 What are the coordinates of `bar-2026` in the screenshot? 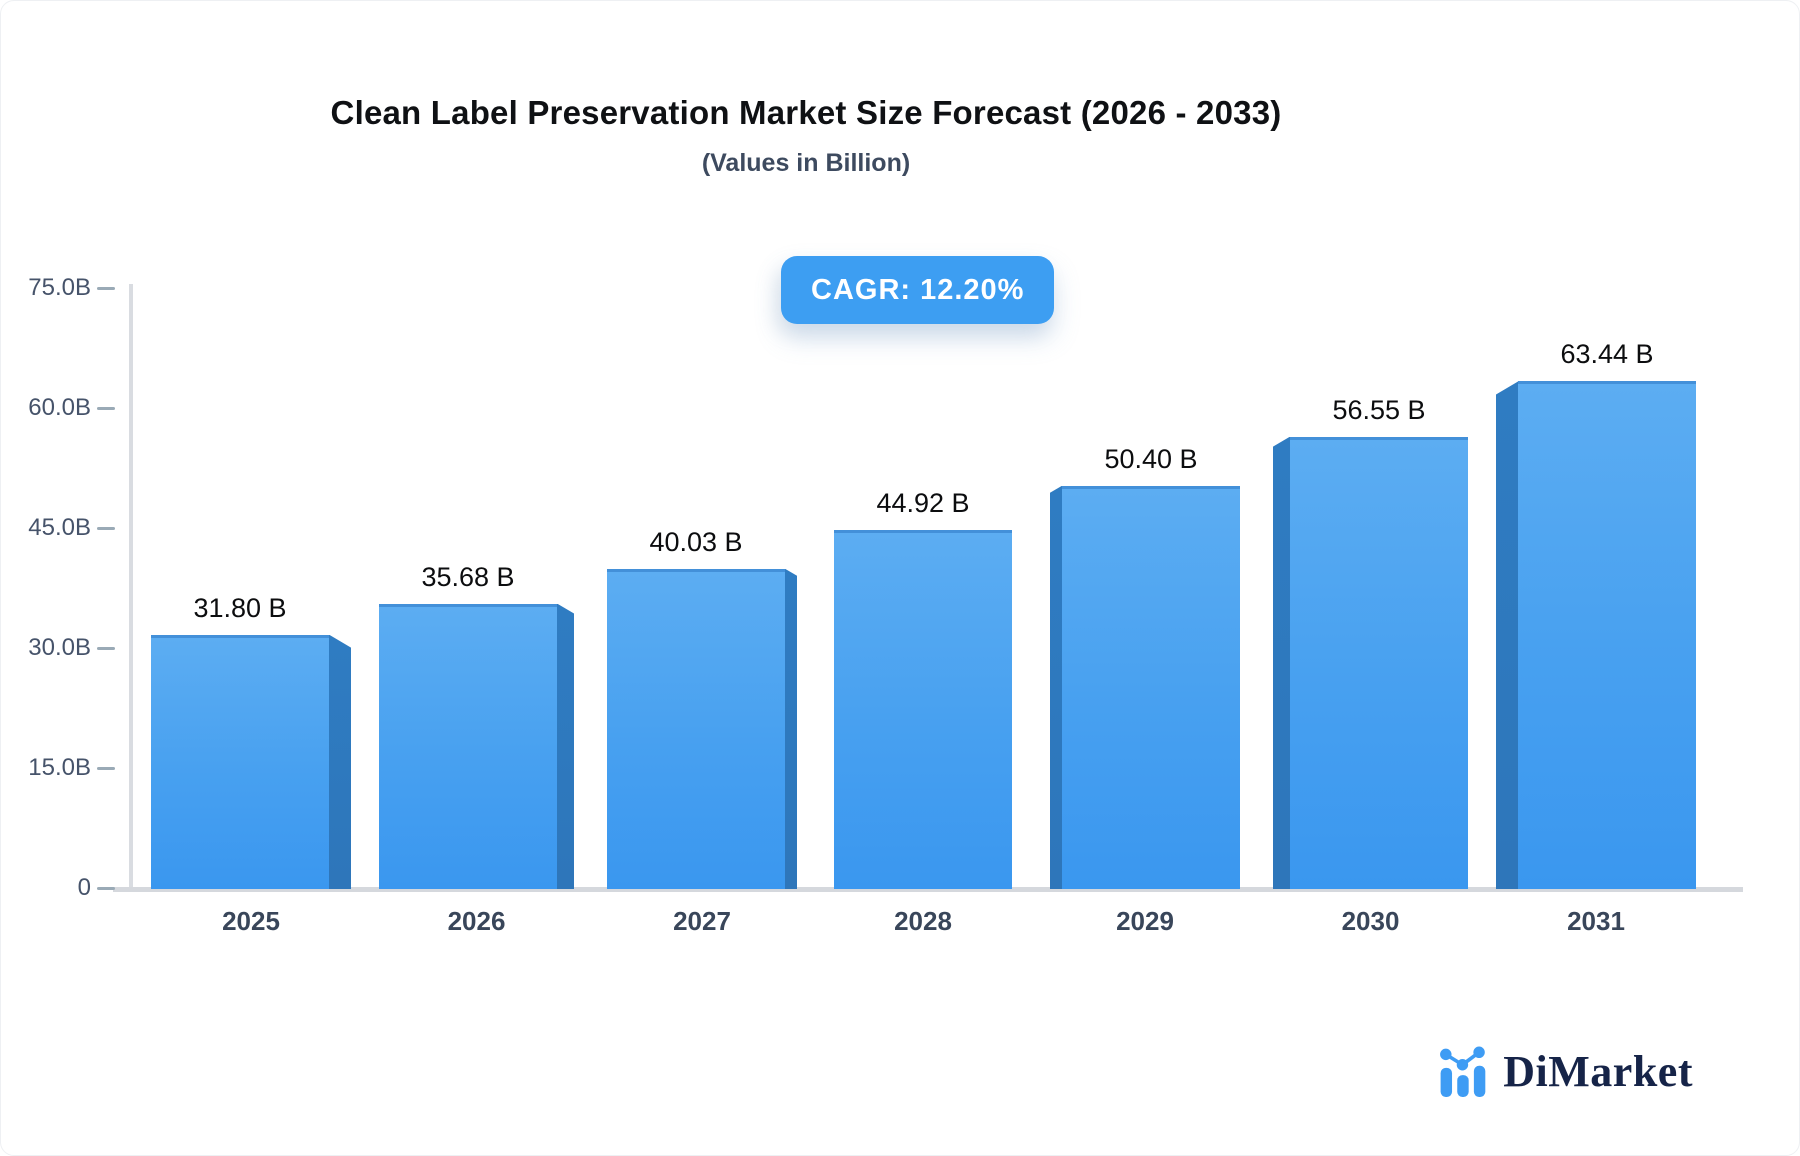 It's located at (468, 746).